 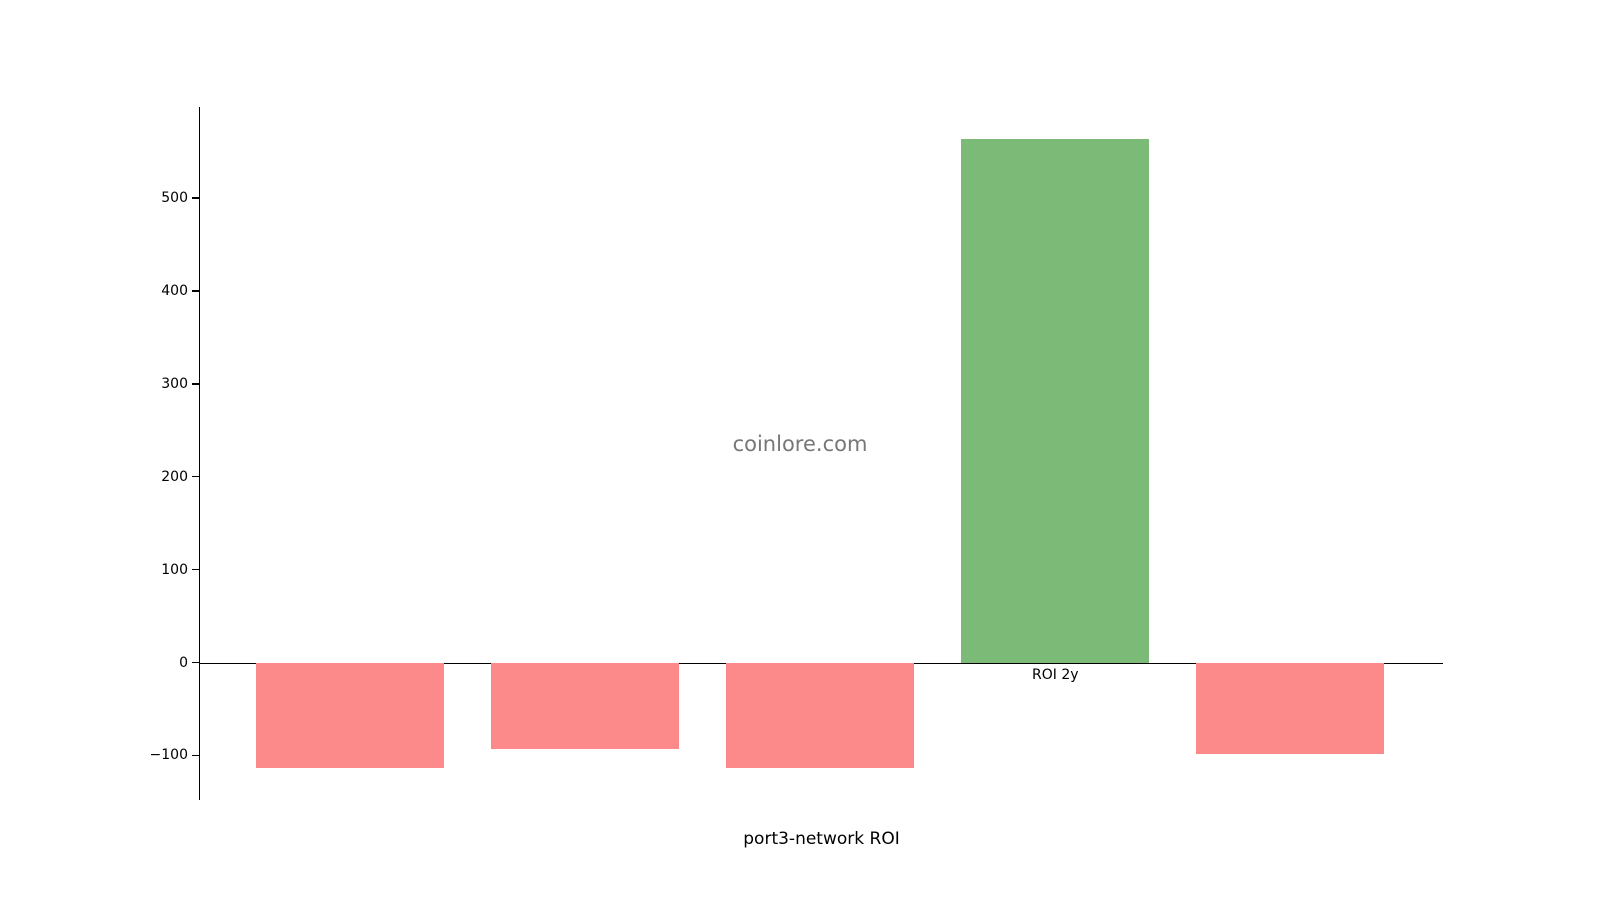 What do you see at coordinates (174, 290) in the screenshot?
I see `y-tick-label-400: 400` at bounding box center [174, 290].